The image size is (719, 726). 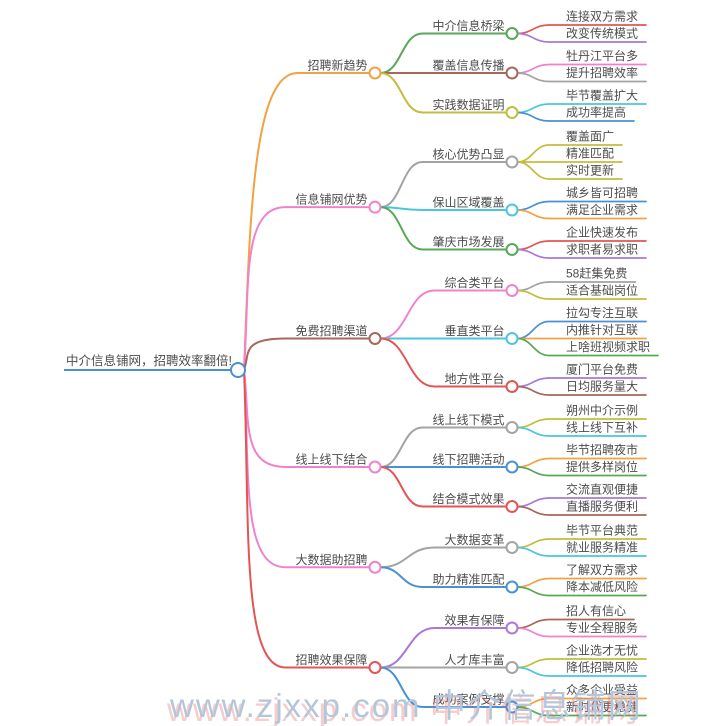 I want to click on sub-label: 线下招聘活动, so click(x=468, y=460).